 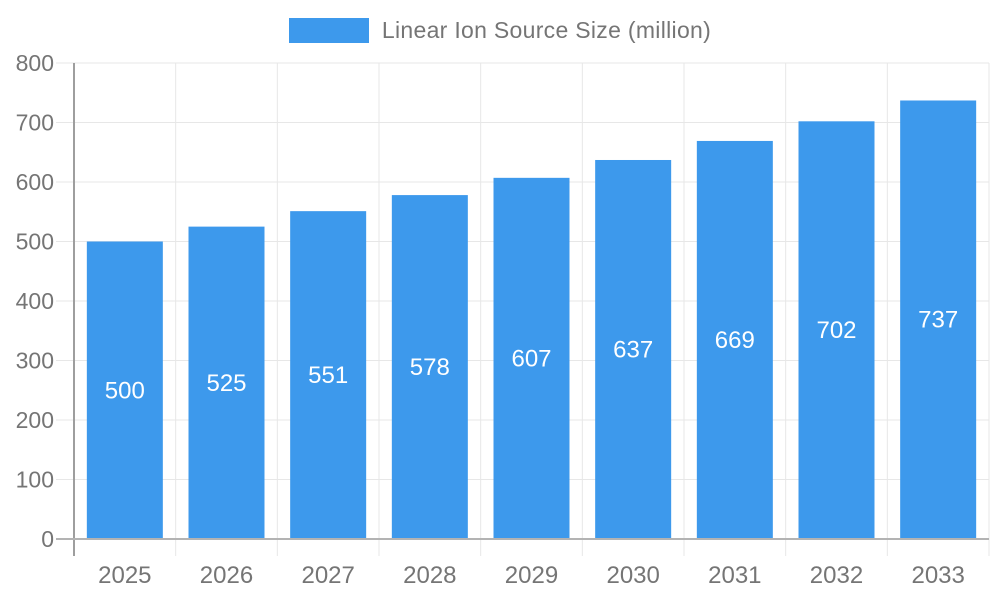 I want to click on x-tick-label-2025: 2025, so click(x=124, y=575).